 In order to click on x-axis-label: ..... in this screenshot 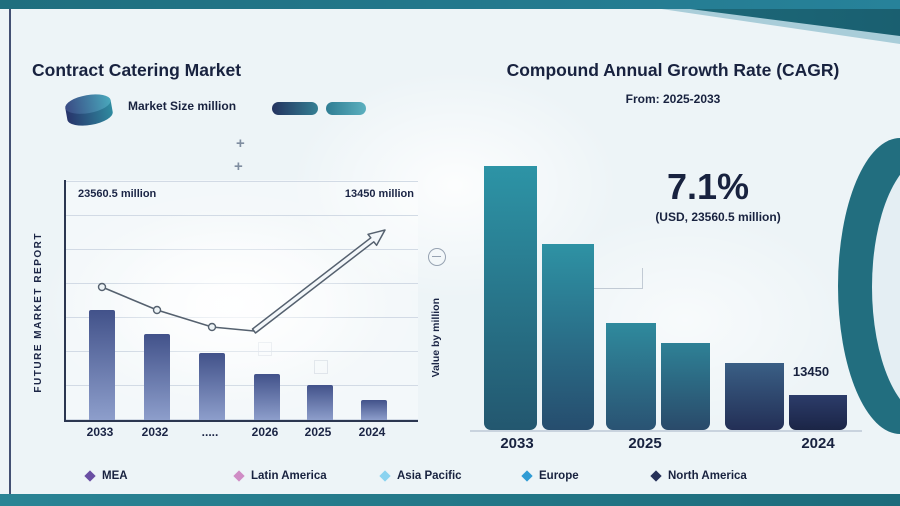, I will do `click(210, 432)`.